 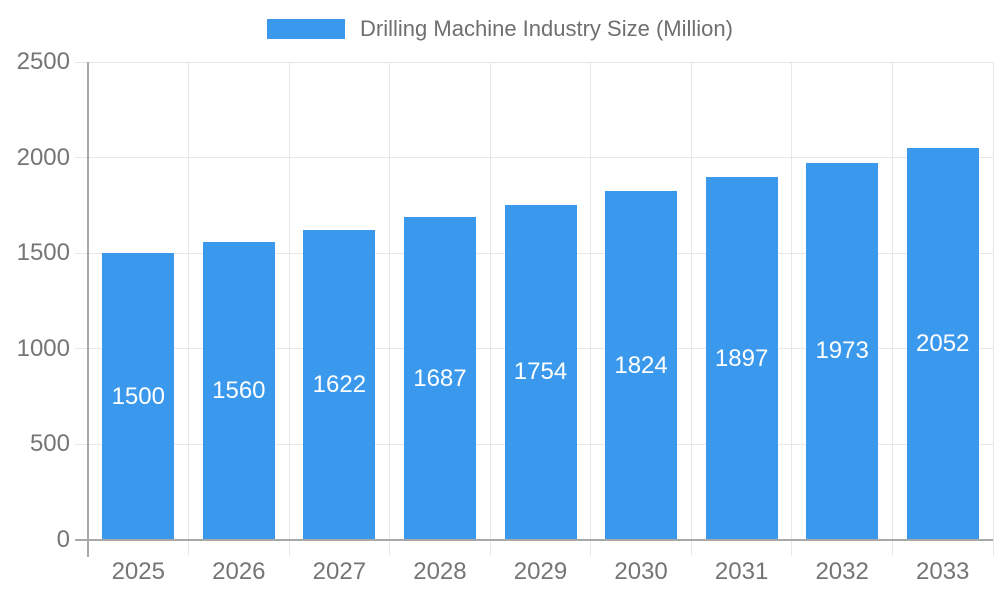 I want to click on bar-value-label: 1500, so click(x=138, y=396).